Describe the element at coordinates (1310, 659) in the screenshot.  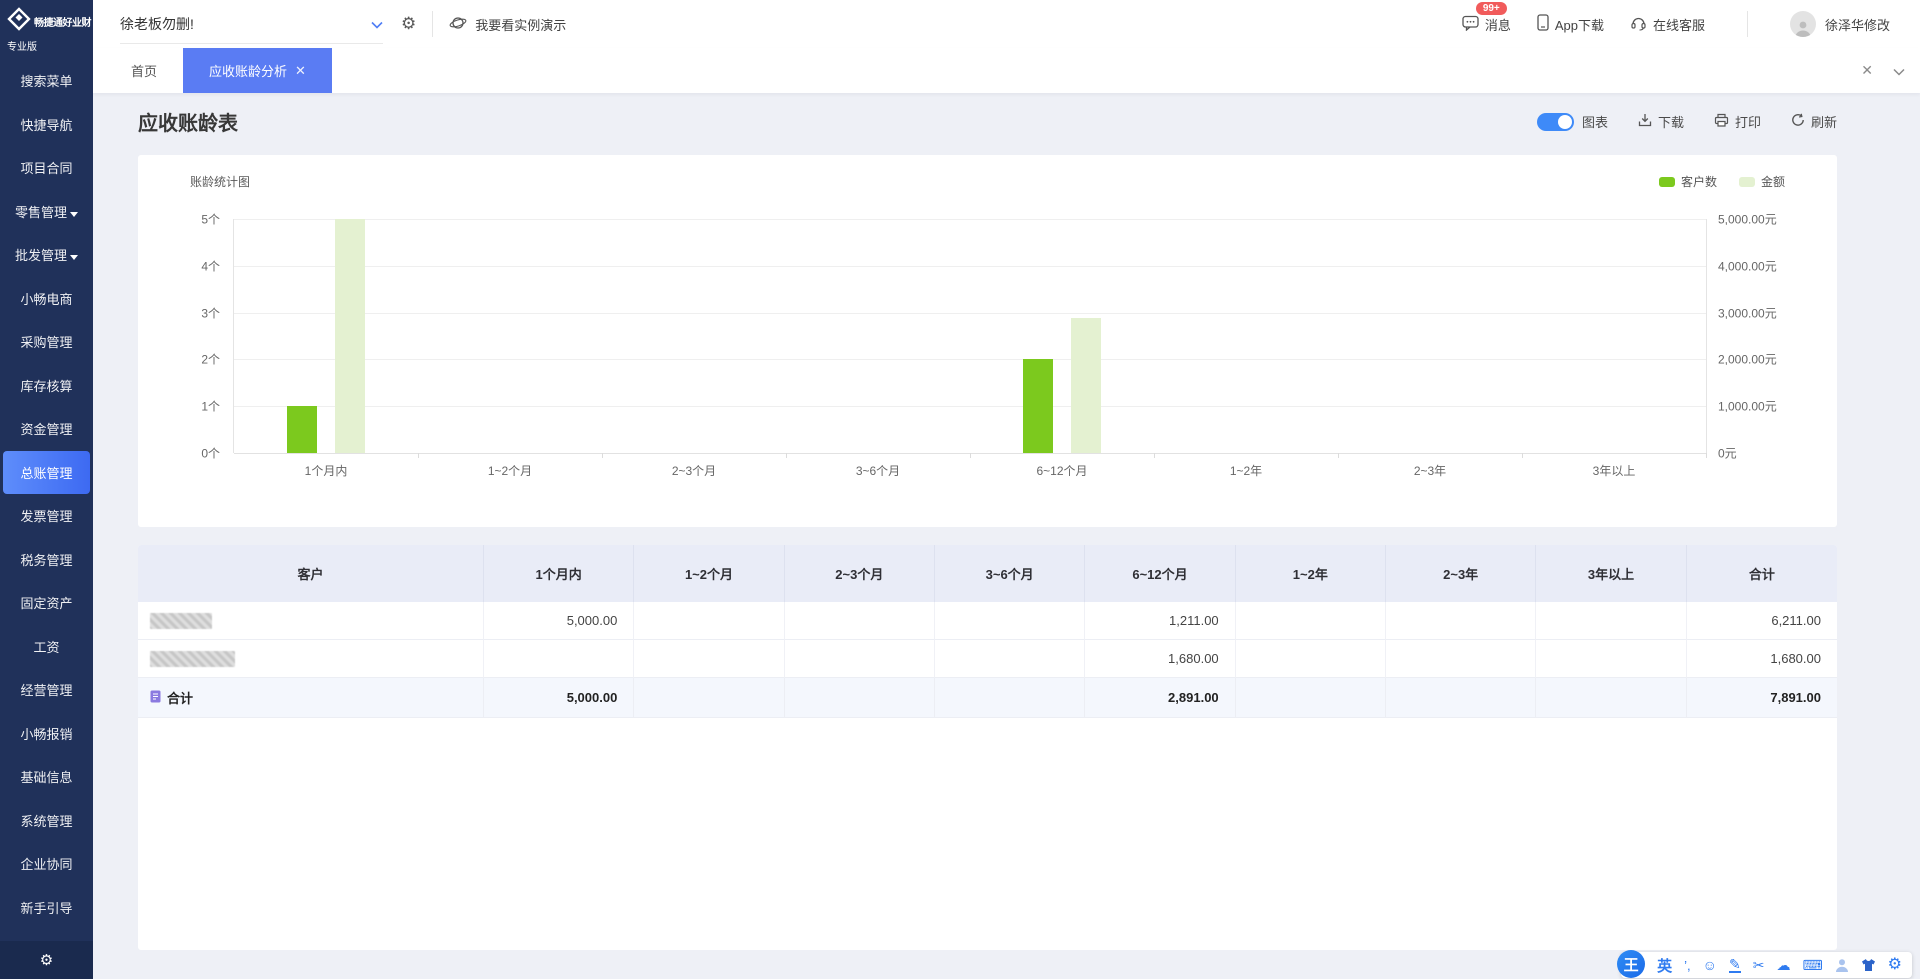
I see `amount-cell` at that location.